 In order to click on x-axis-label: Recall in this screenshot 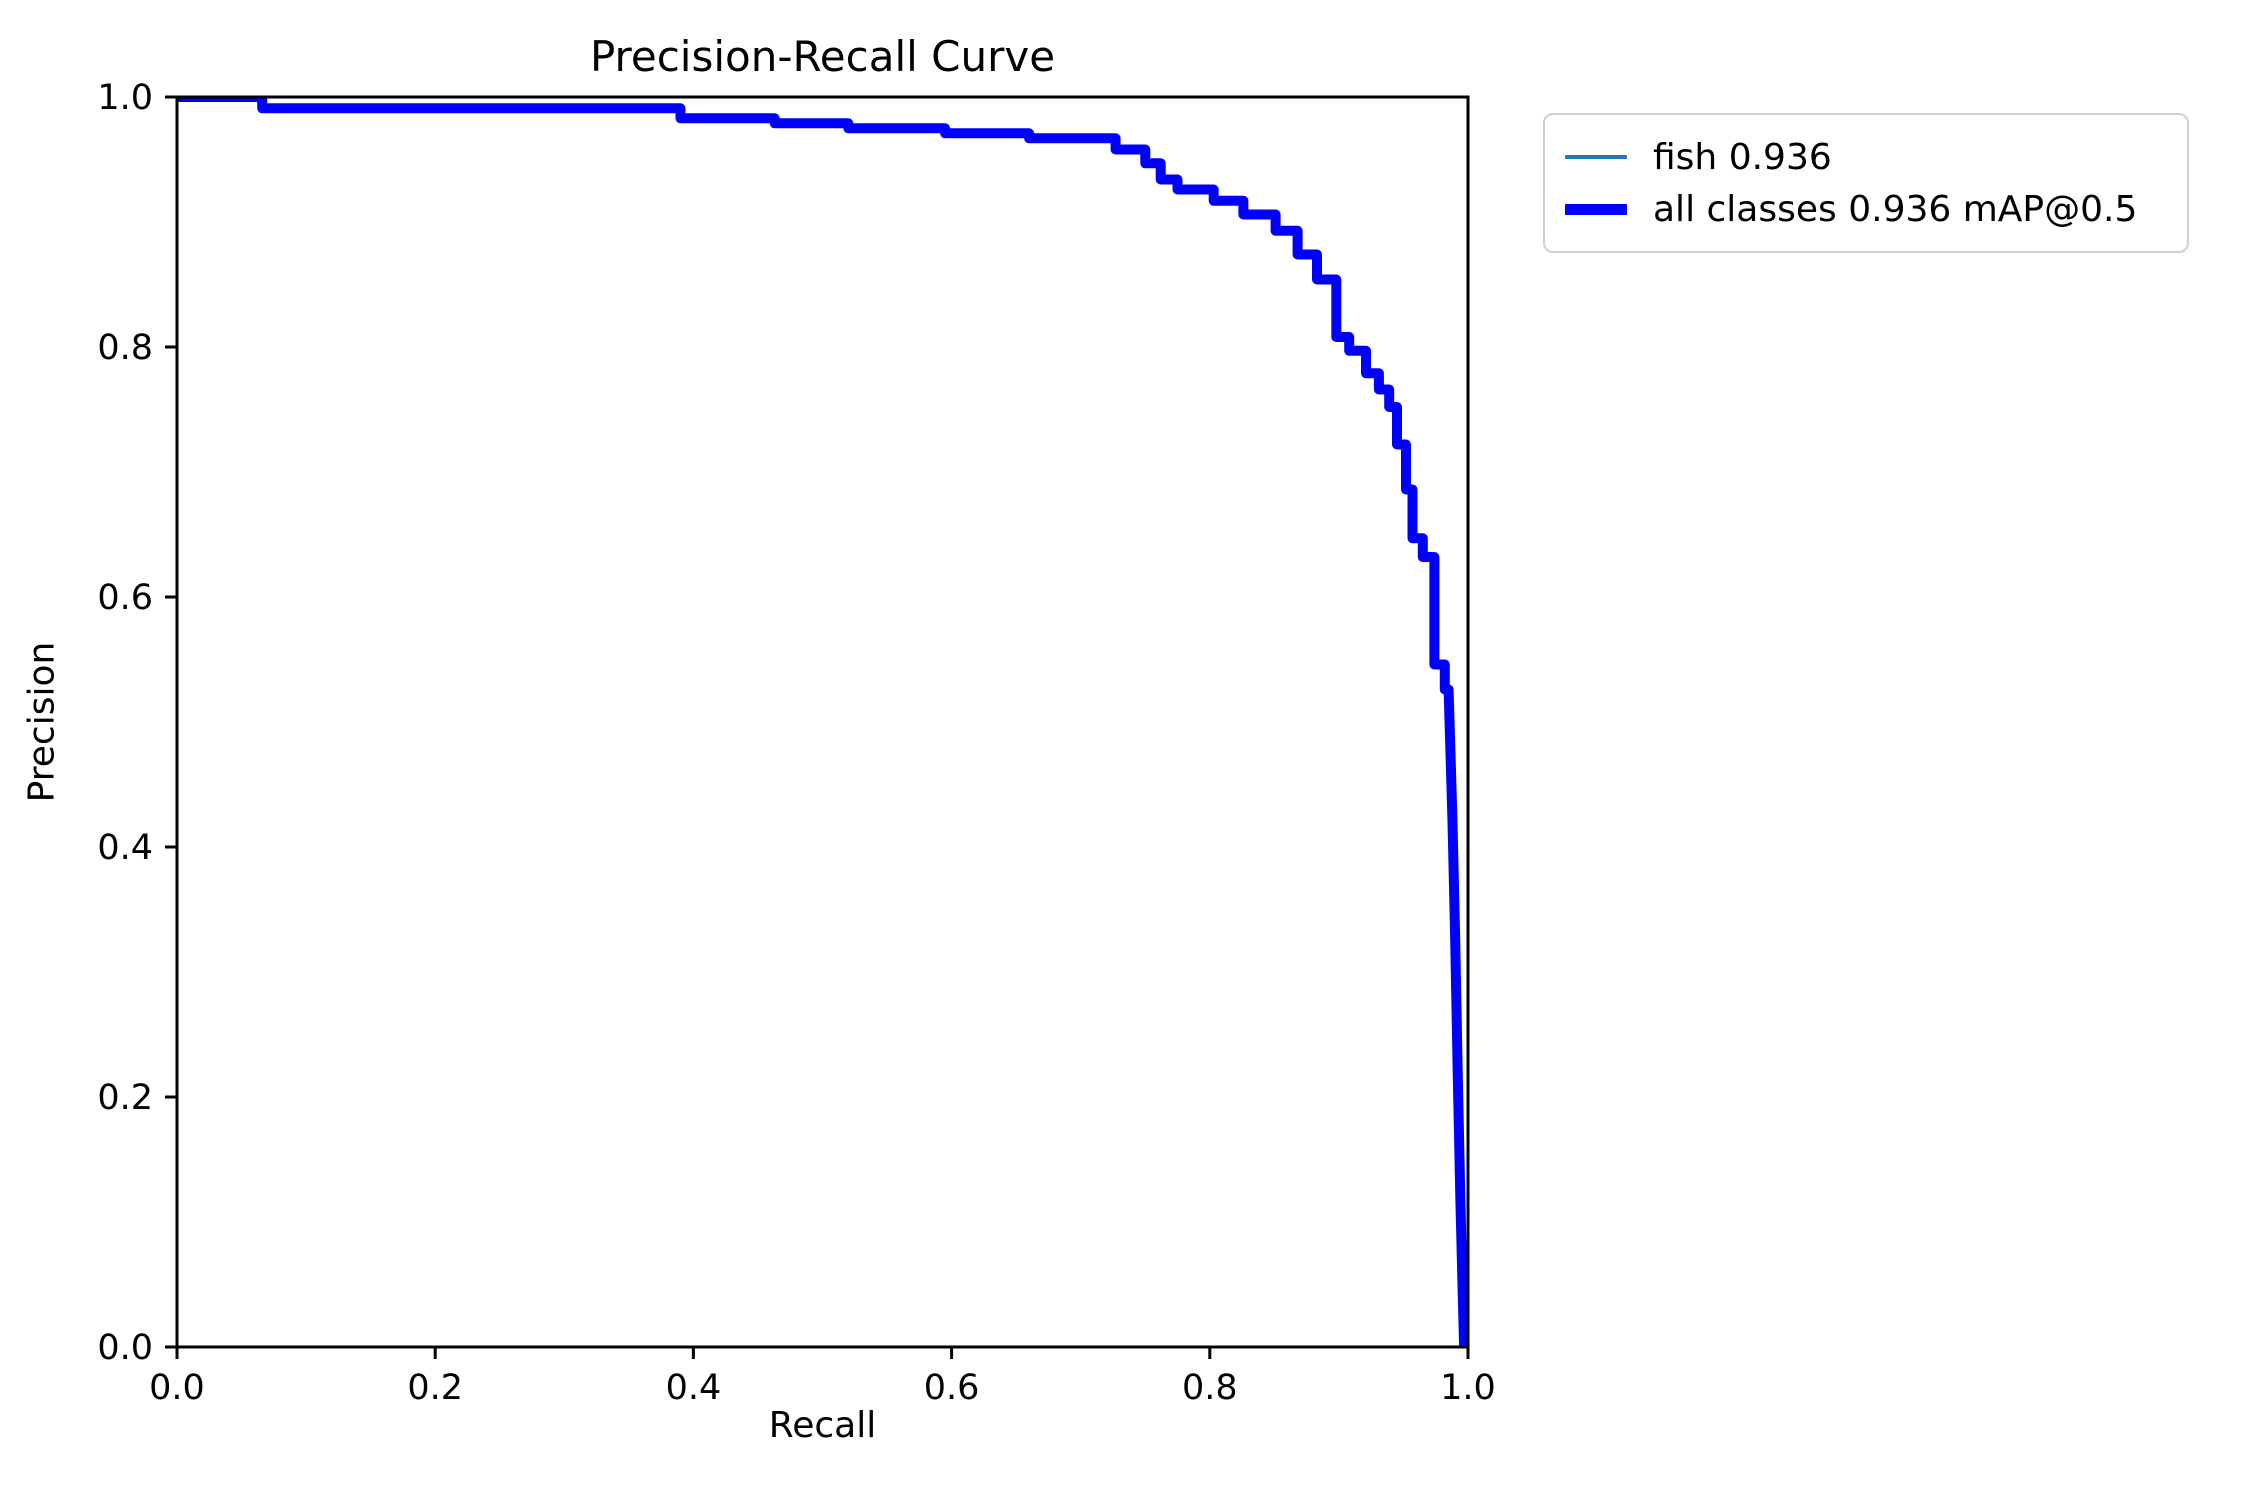, I will do `click(822, 1425)`.